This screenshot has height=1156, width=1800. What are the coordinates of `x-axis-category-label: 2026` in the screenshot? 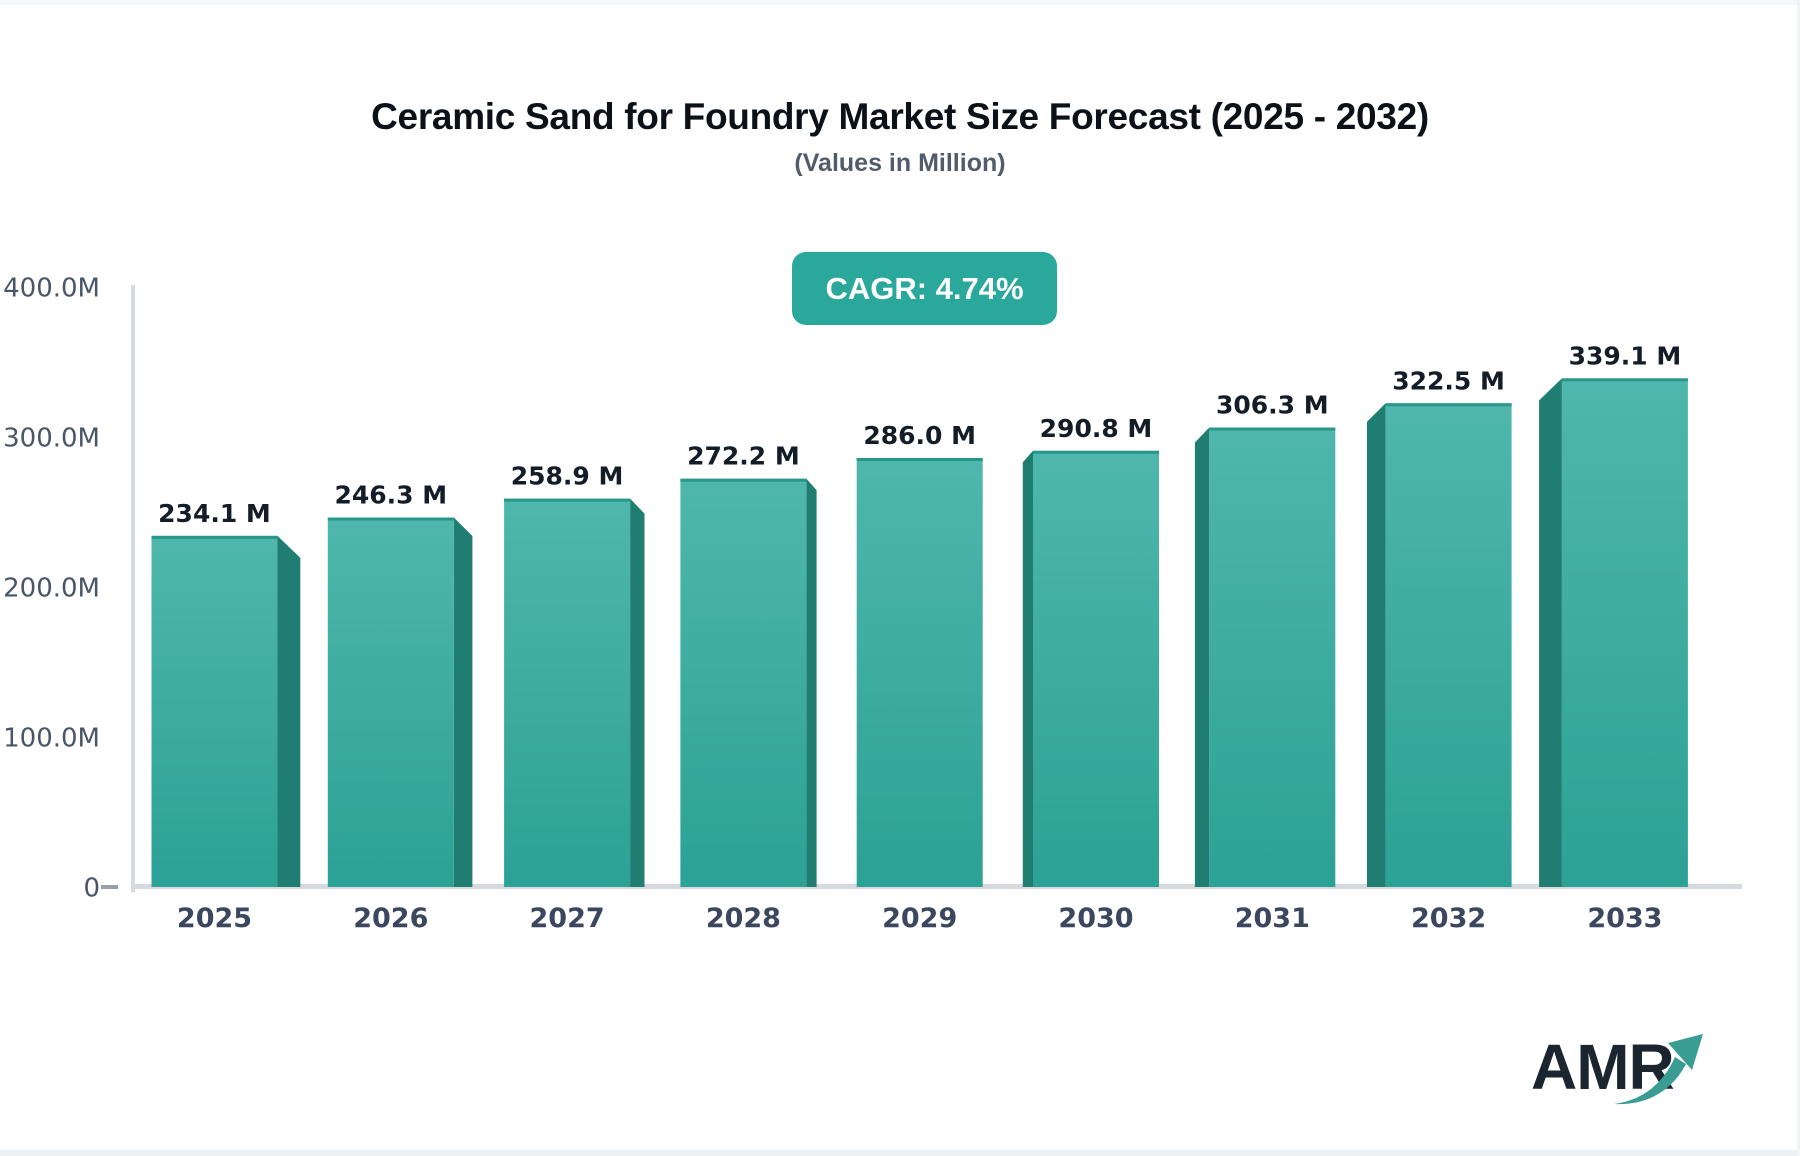 It's located at (390, 918).